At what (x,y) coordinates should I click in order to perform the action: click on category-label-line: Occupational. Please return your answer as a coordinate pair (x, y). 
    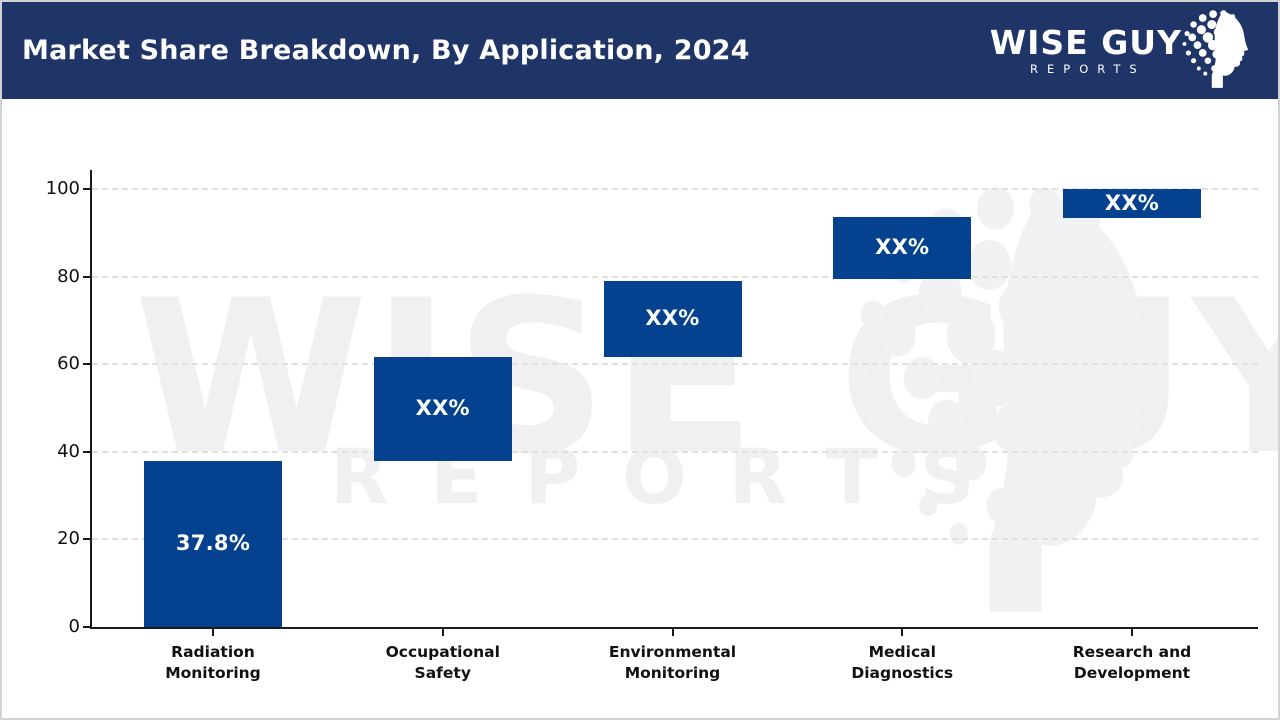
    Looking at the image, I should click on (442, 652).